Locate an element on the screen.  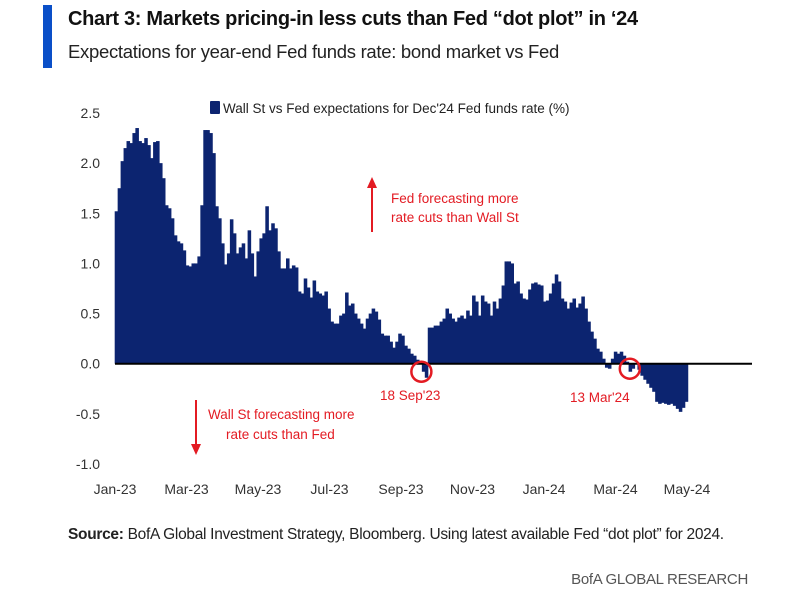
source-label: Source: is located at coordinates (96, 534).